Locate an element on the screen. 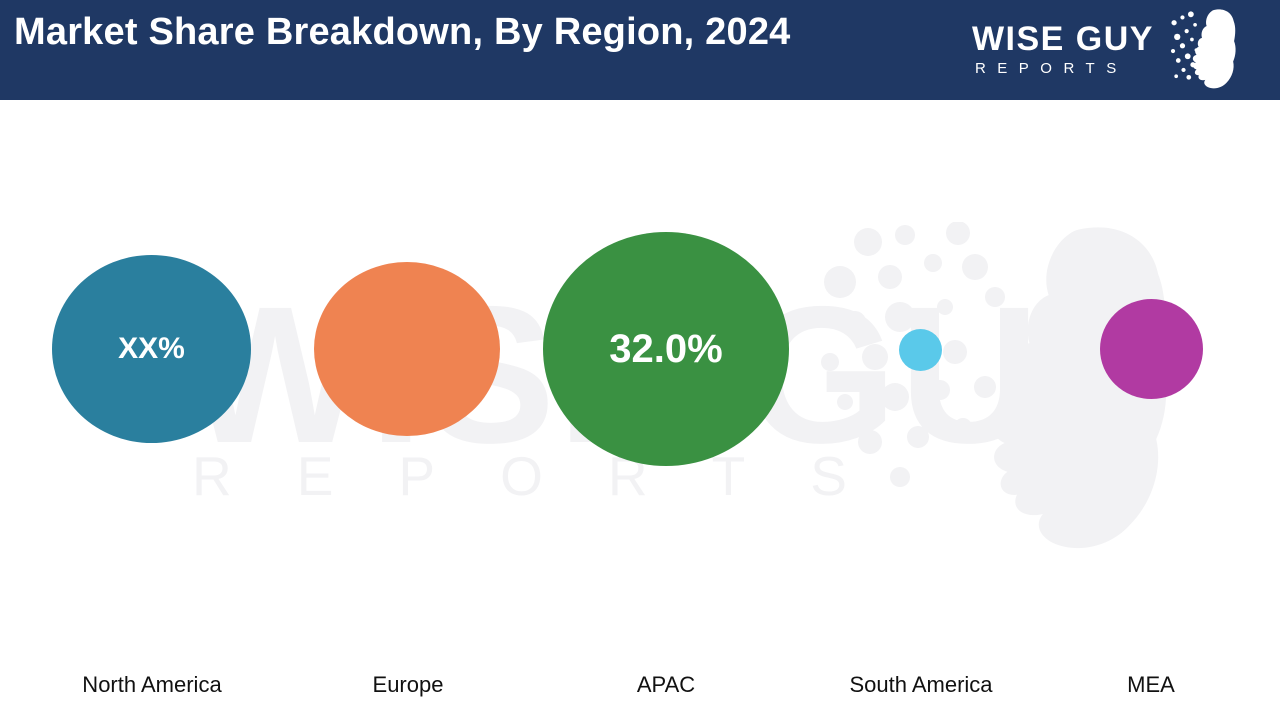 The height and width of the screenshot is (720, 1280). brand-name: WISE GUY is located at coordinates (1062, 39).